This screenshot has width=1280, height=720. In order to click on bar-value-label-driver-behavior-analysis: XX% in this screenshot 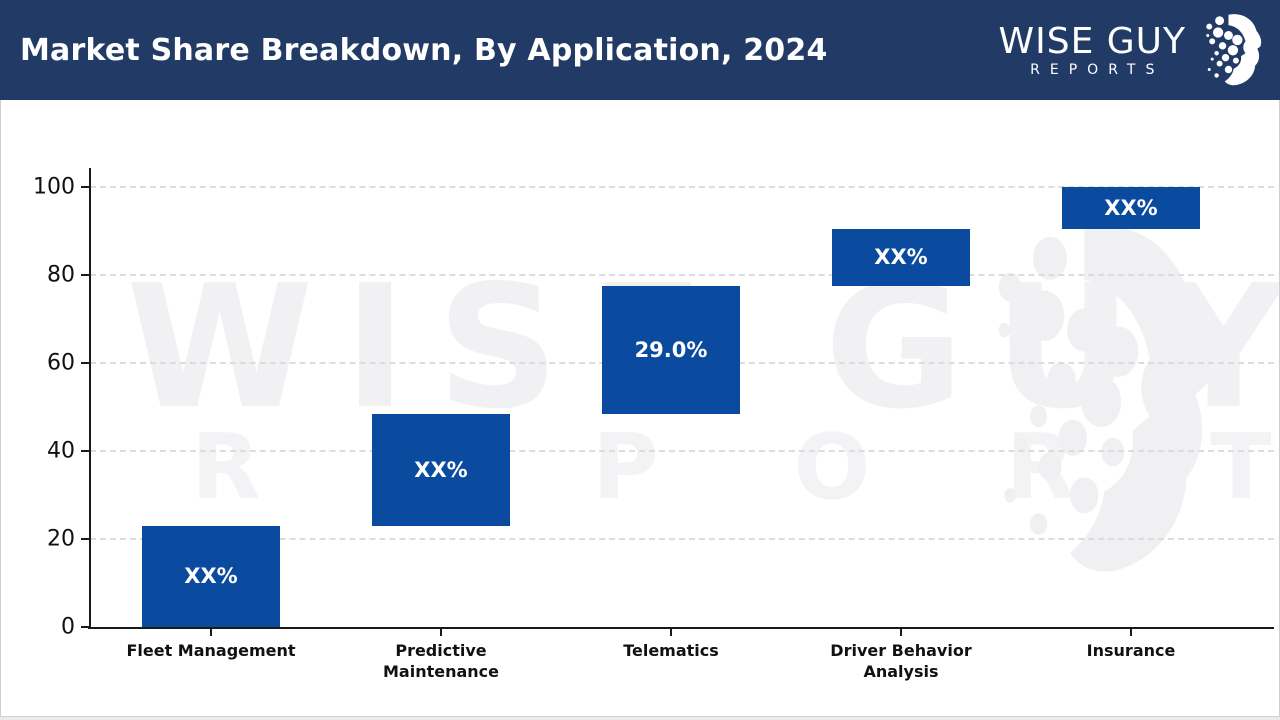, I will do `click(901, 257)`.